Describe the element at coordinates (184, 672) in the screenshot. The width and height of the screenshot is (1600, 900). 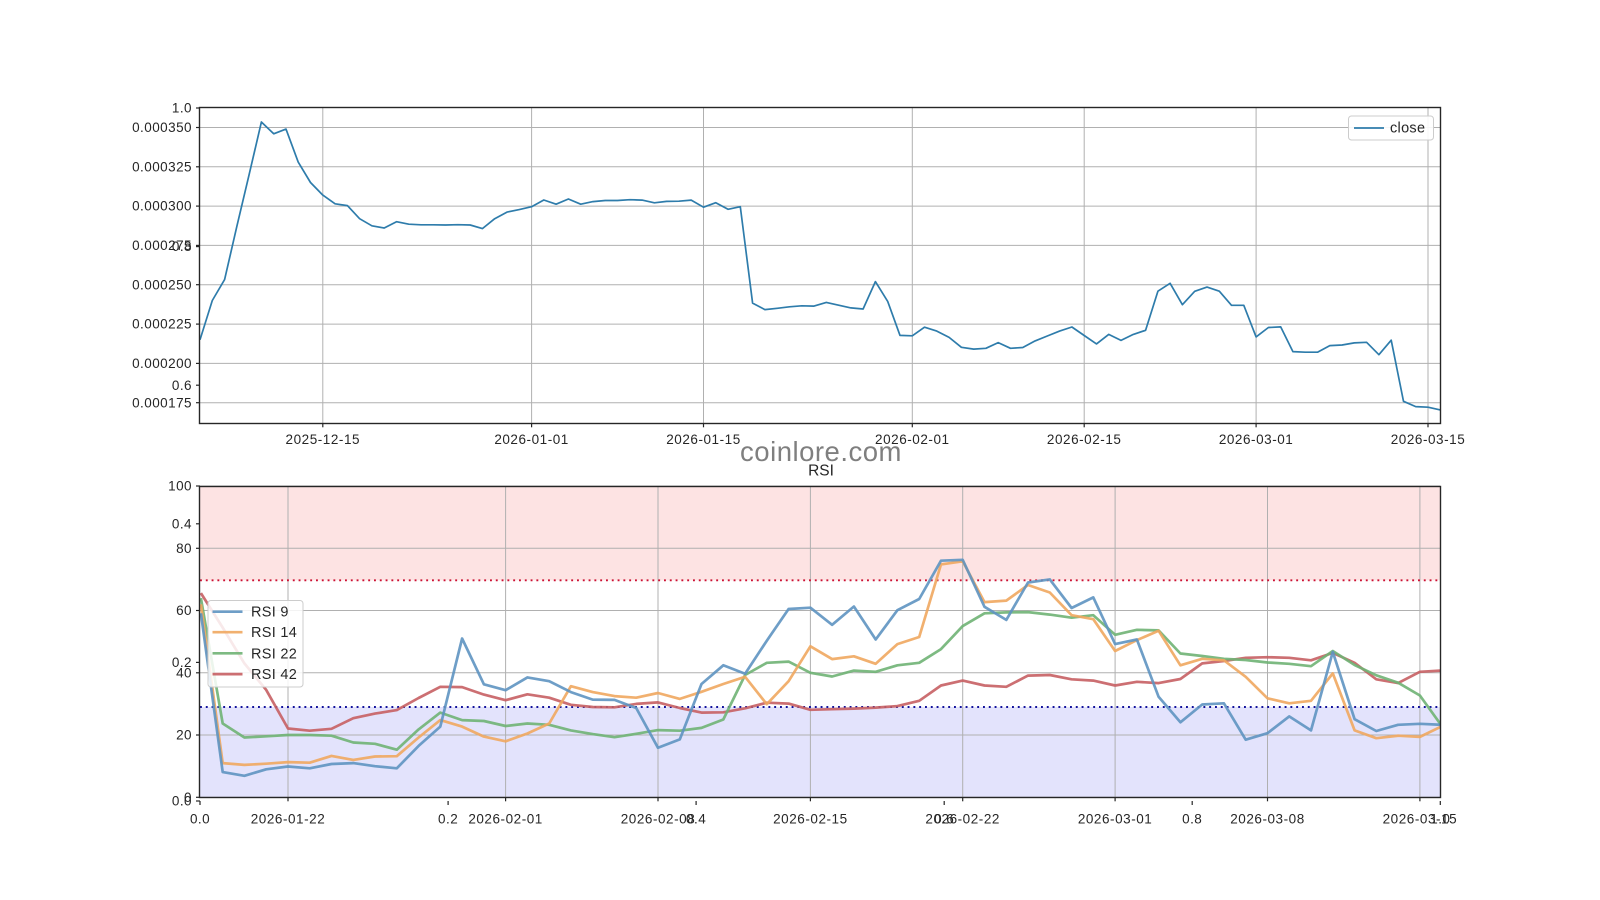
I see `svg-text: 40` at that location.